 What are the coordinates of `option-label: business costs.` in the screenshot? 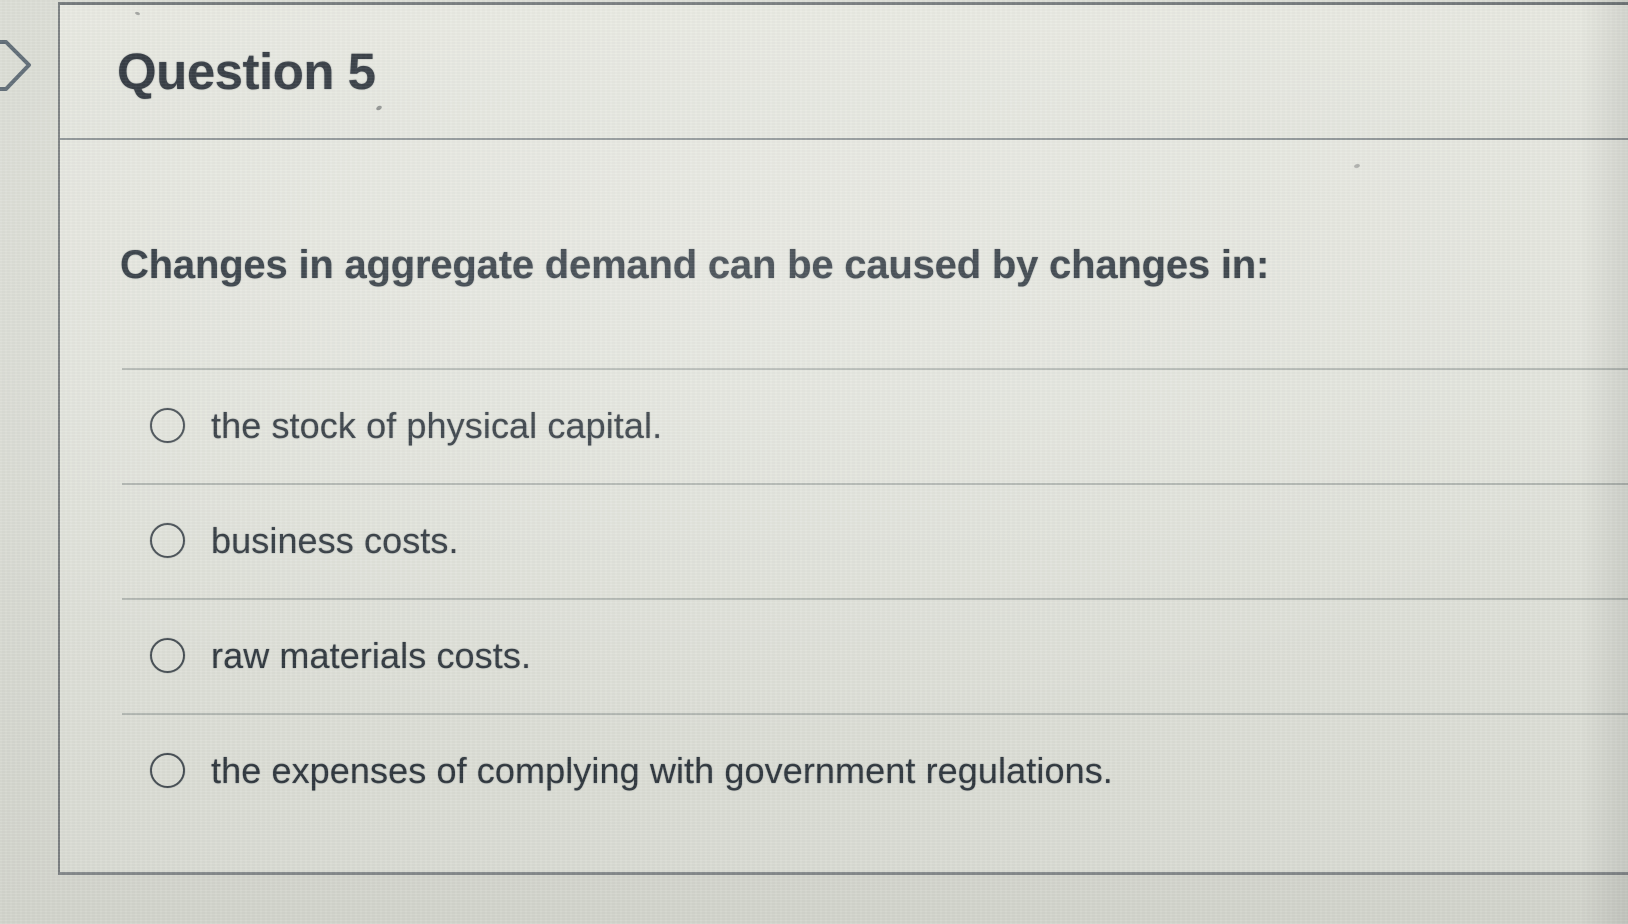 It's located at (335, 540).